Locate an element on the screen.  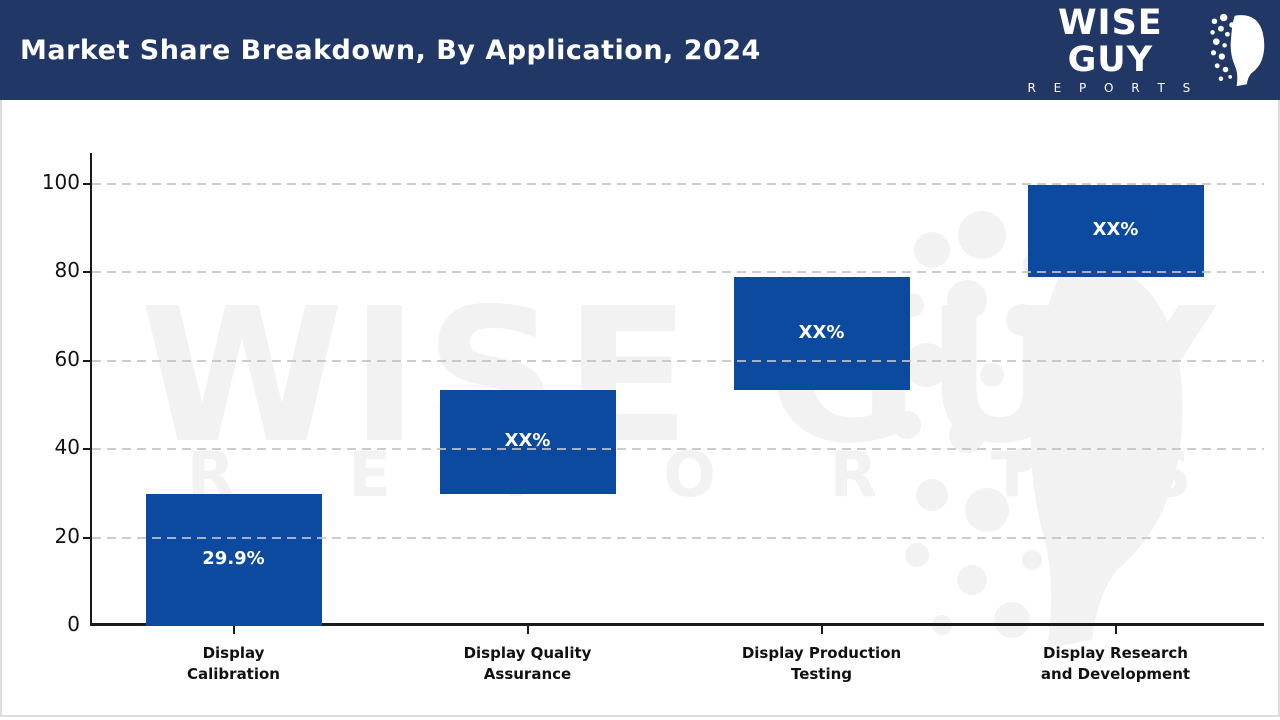
bar-value-label-display-quality-assurance: XX% is located at coordinates (527, 441).